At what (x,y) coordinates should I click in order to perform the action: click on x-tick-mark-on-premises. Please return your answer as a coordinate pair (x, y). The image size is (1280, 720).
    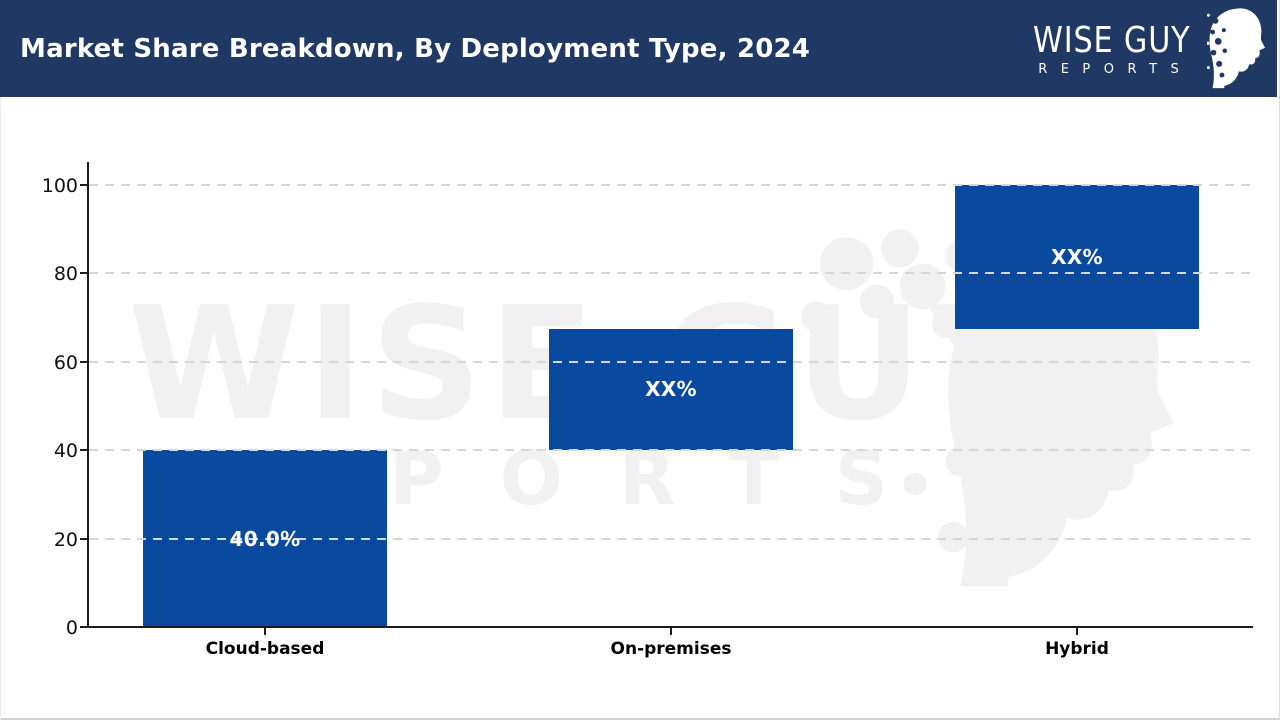
    Looking at the image, I should click on (671, 631).